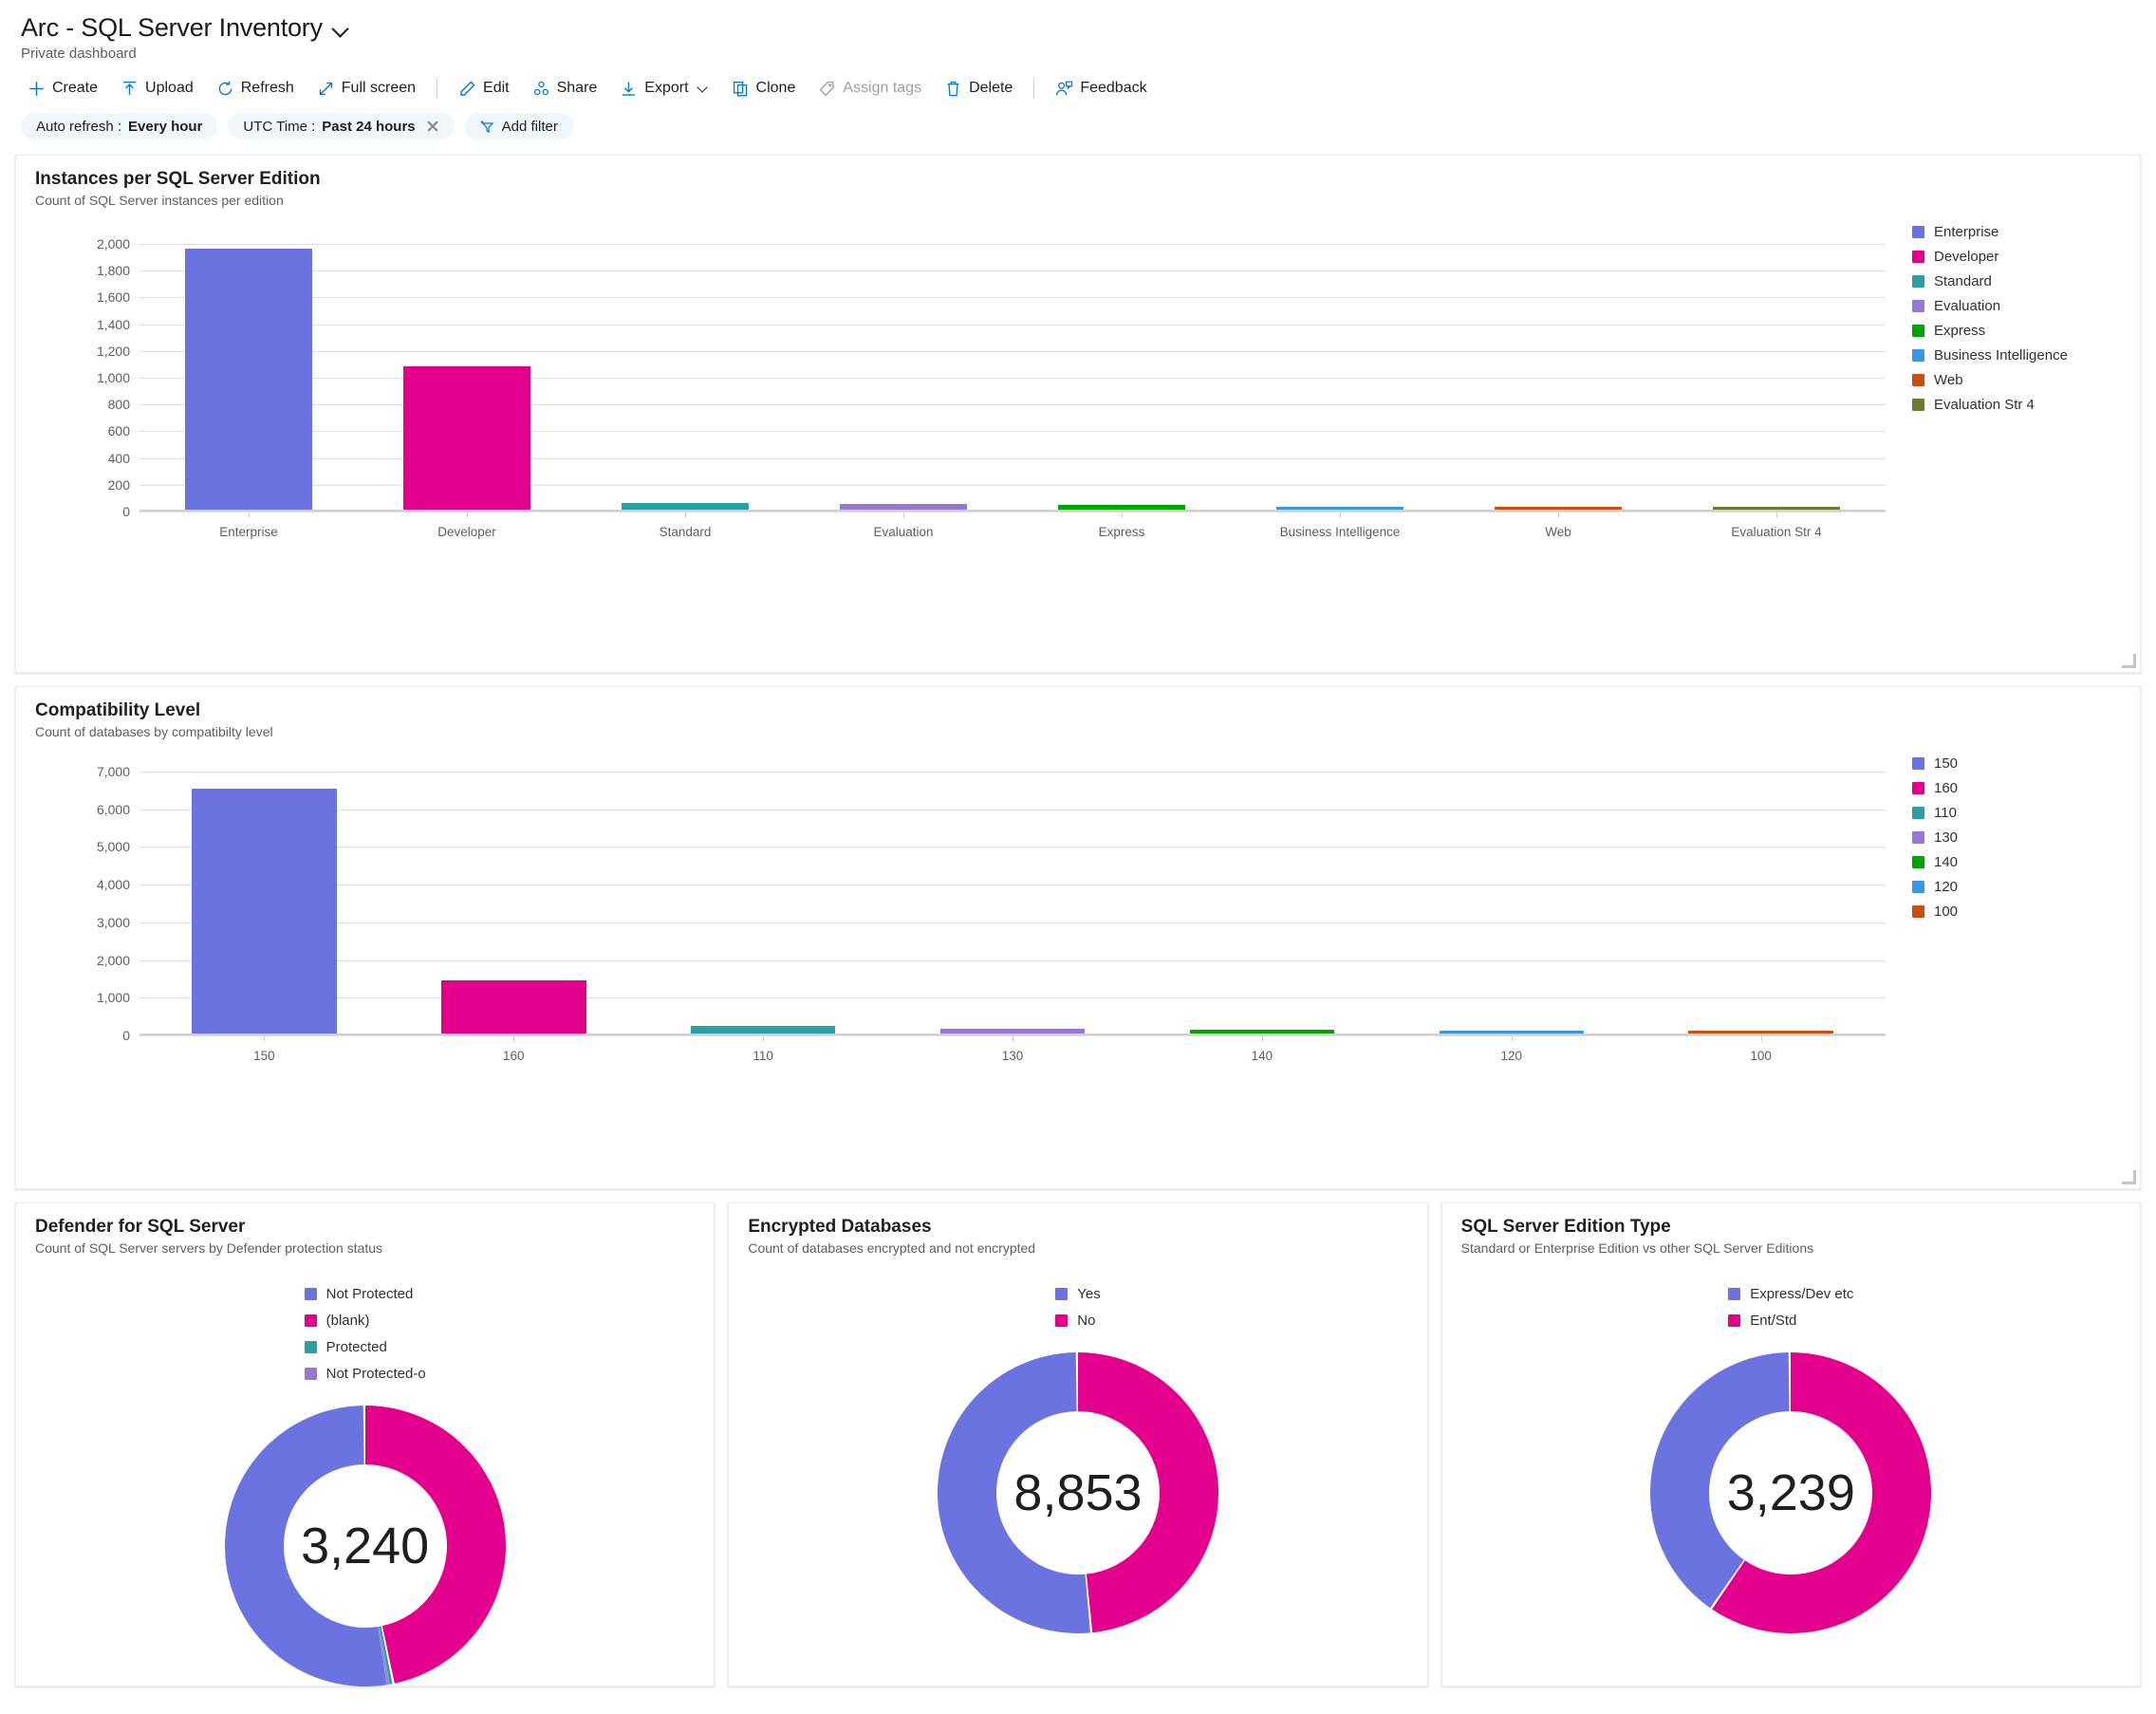 The height and width of the screenshot is (1714, 2156). I want to click on legend-item: Not Protected, so click(365, 1293).